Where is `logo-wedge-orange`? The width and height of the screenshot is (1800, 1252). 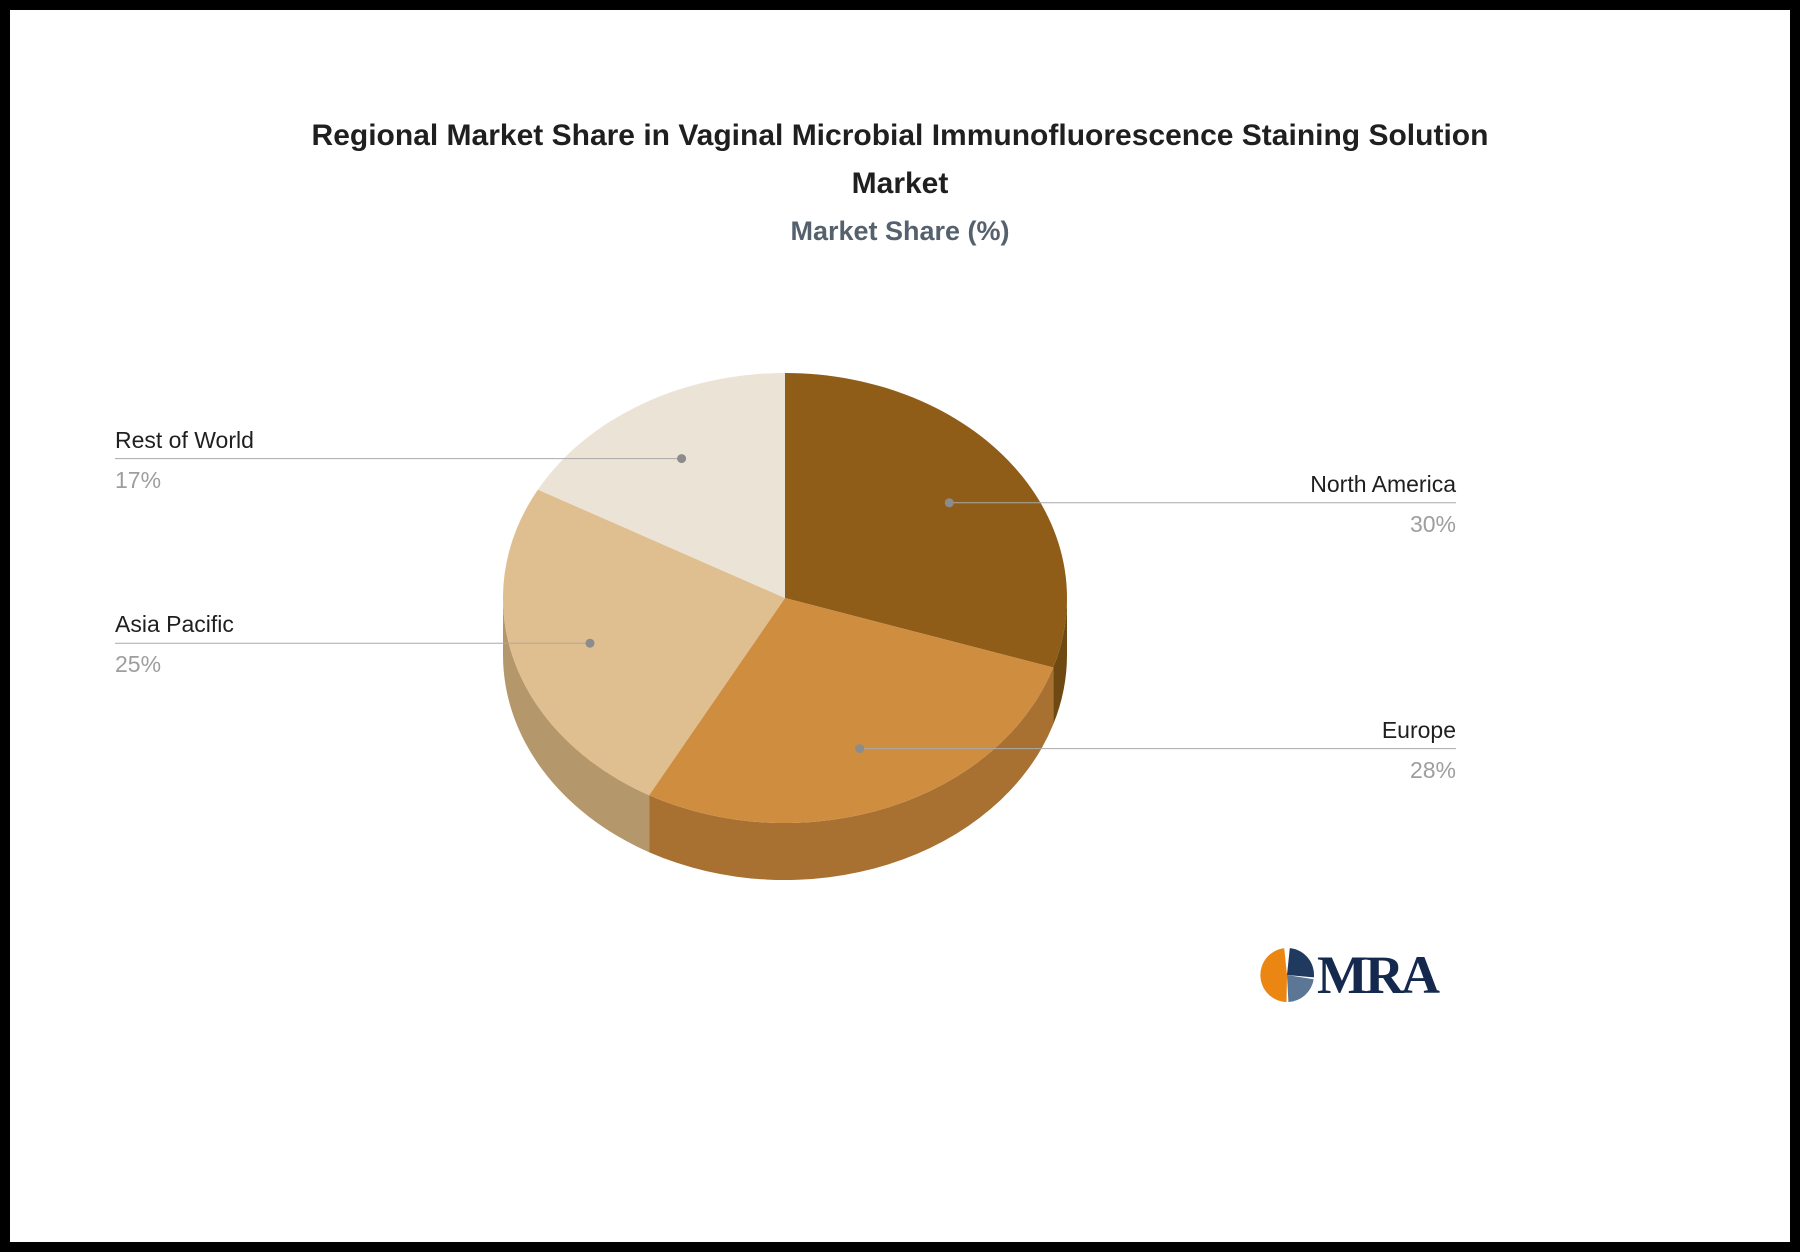 logo-wedge-orange is located at coordinates (1273, 975).